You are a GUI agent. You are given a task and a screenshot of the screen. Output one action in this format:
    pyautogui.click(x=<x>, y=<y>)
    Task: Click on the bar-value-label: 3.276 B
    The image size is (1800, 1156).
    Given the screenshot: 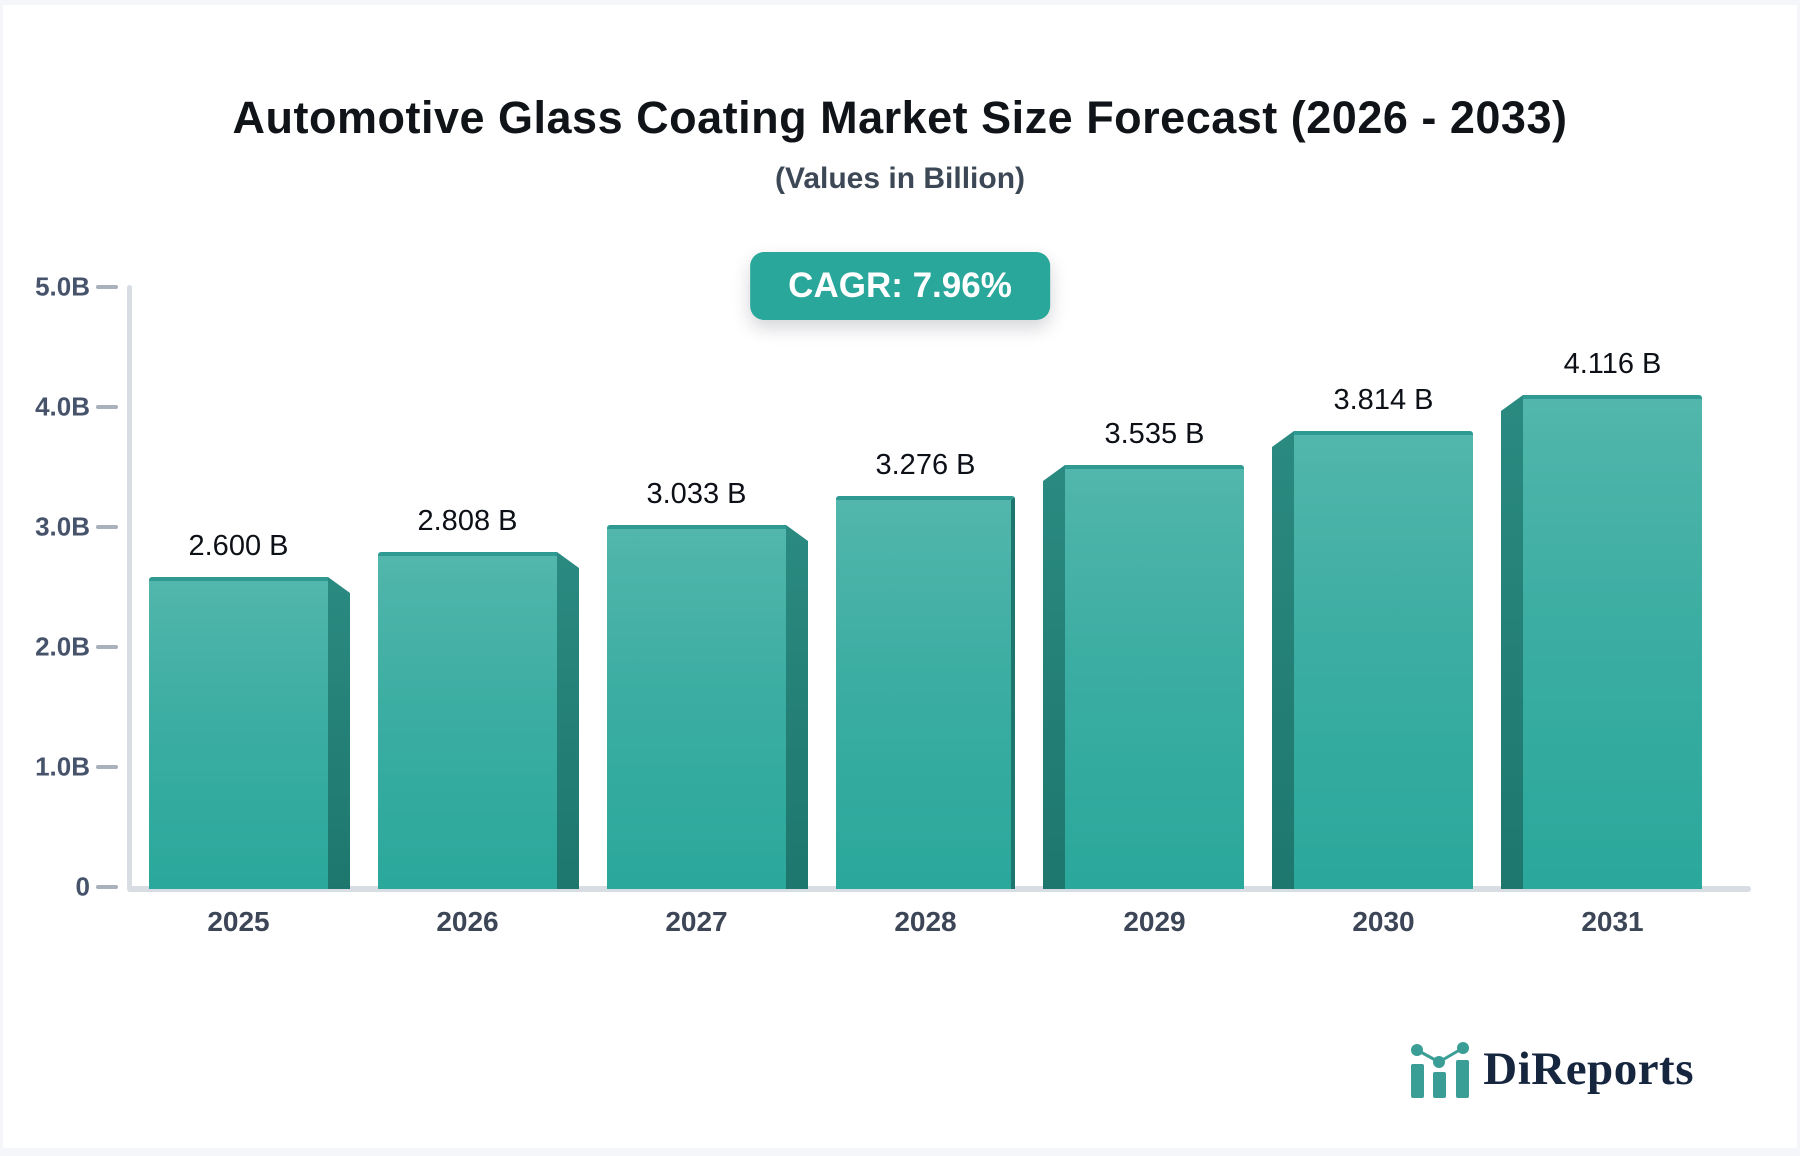 What is the action you would take?
    pyautogui.click(x=925, y=465)
    